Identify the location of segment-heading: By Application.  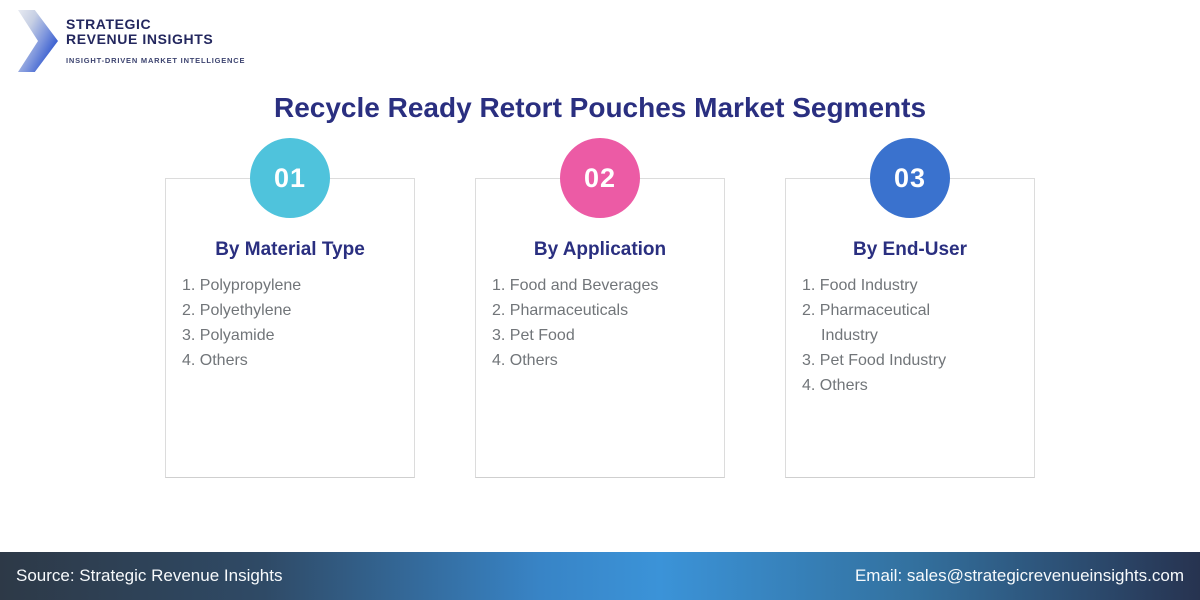
(600, 249).